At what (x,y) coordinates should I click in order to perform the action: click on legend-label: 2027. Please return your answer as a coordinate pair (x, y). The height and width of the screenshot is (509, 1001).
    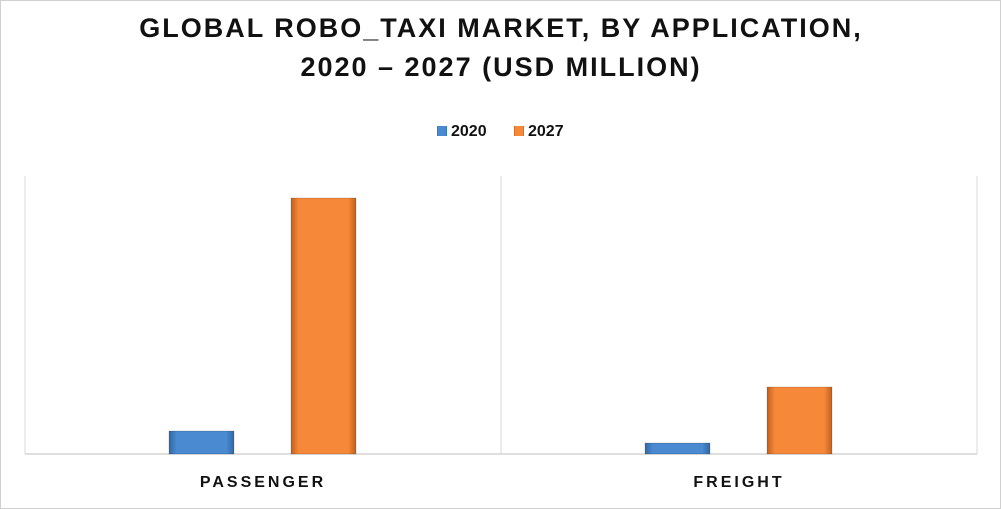
    Looking at the image, I should click on (546, 131).